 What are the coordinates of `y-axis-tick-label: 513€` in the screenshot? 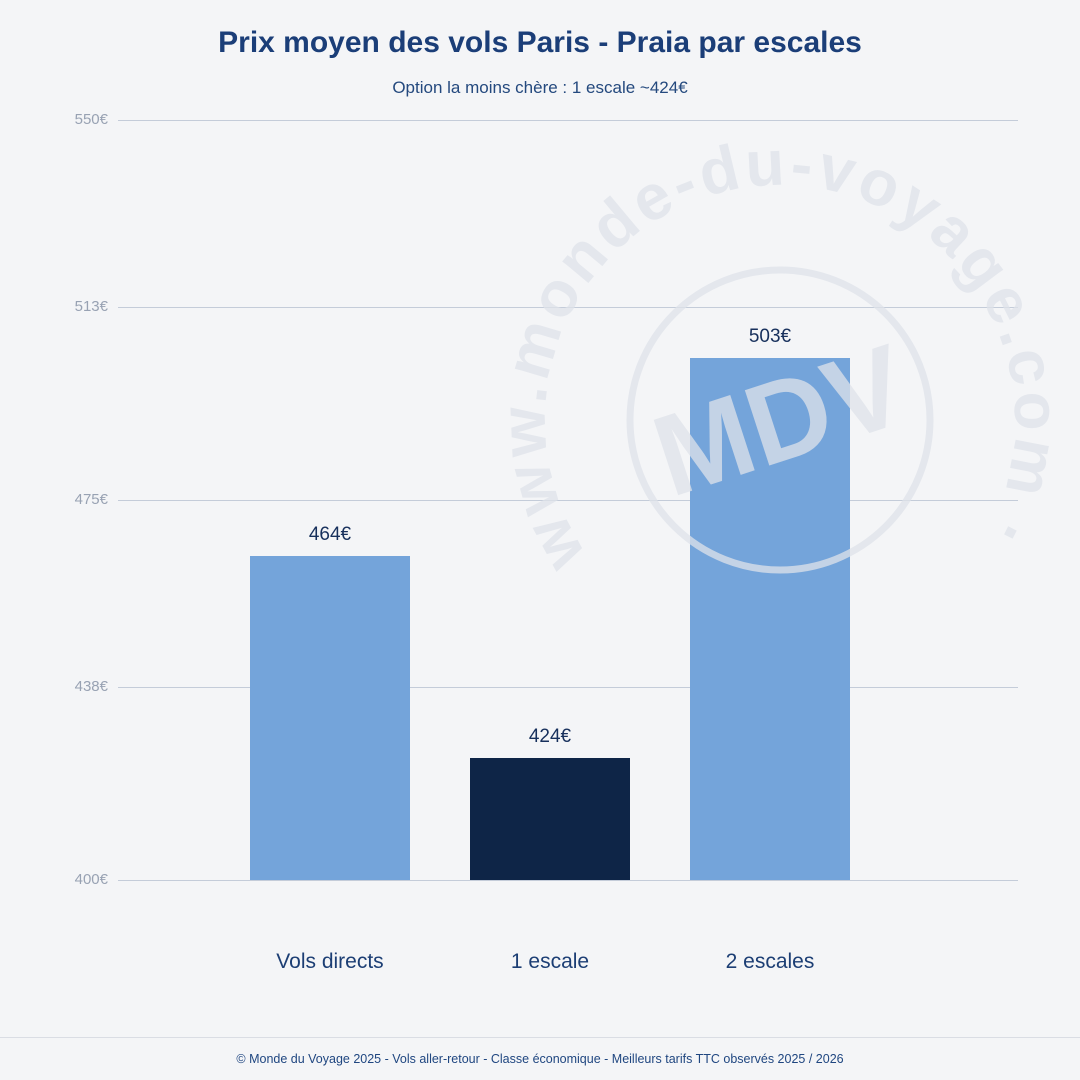 It's located at (91, 307).